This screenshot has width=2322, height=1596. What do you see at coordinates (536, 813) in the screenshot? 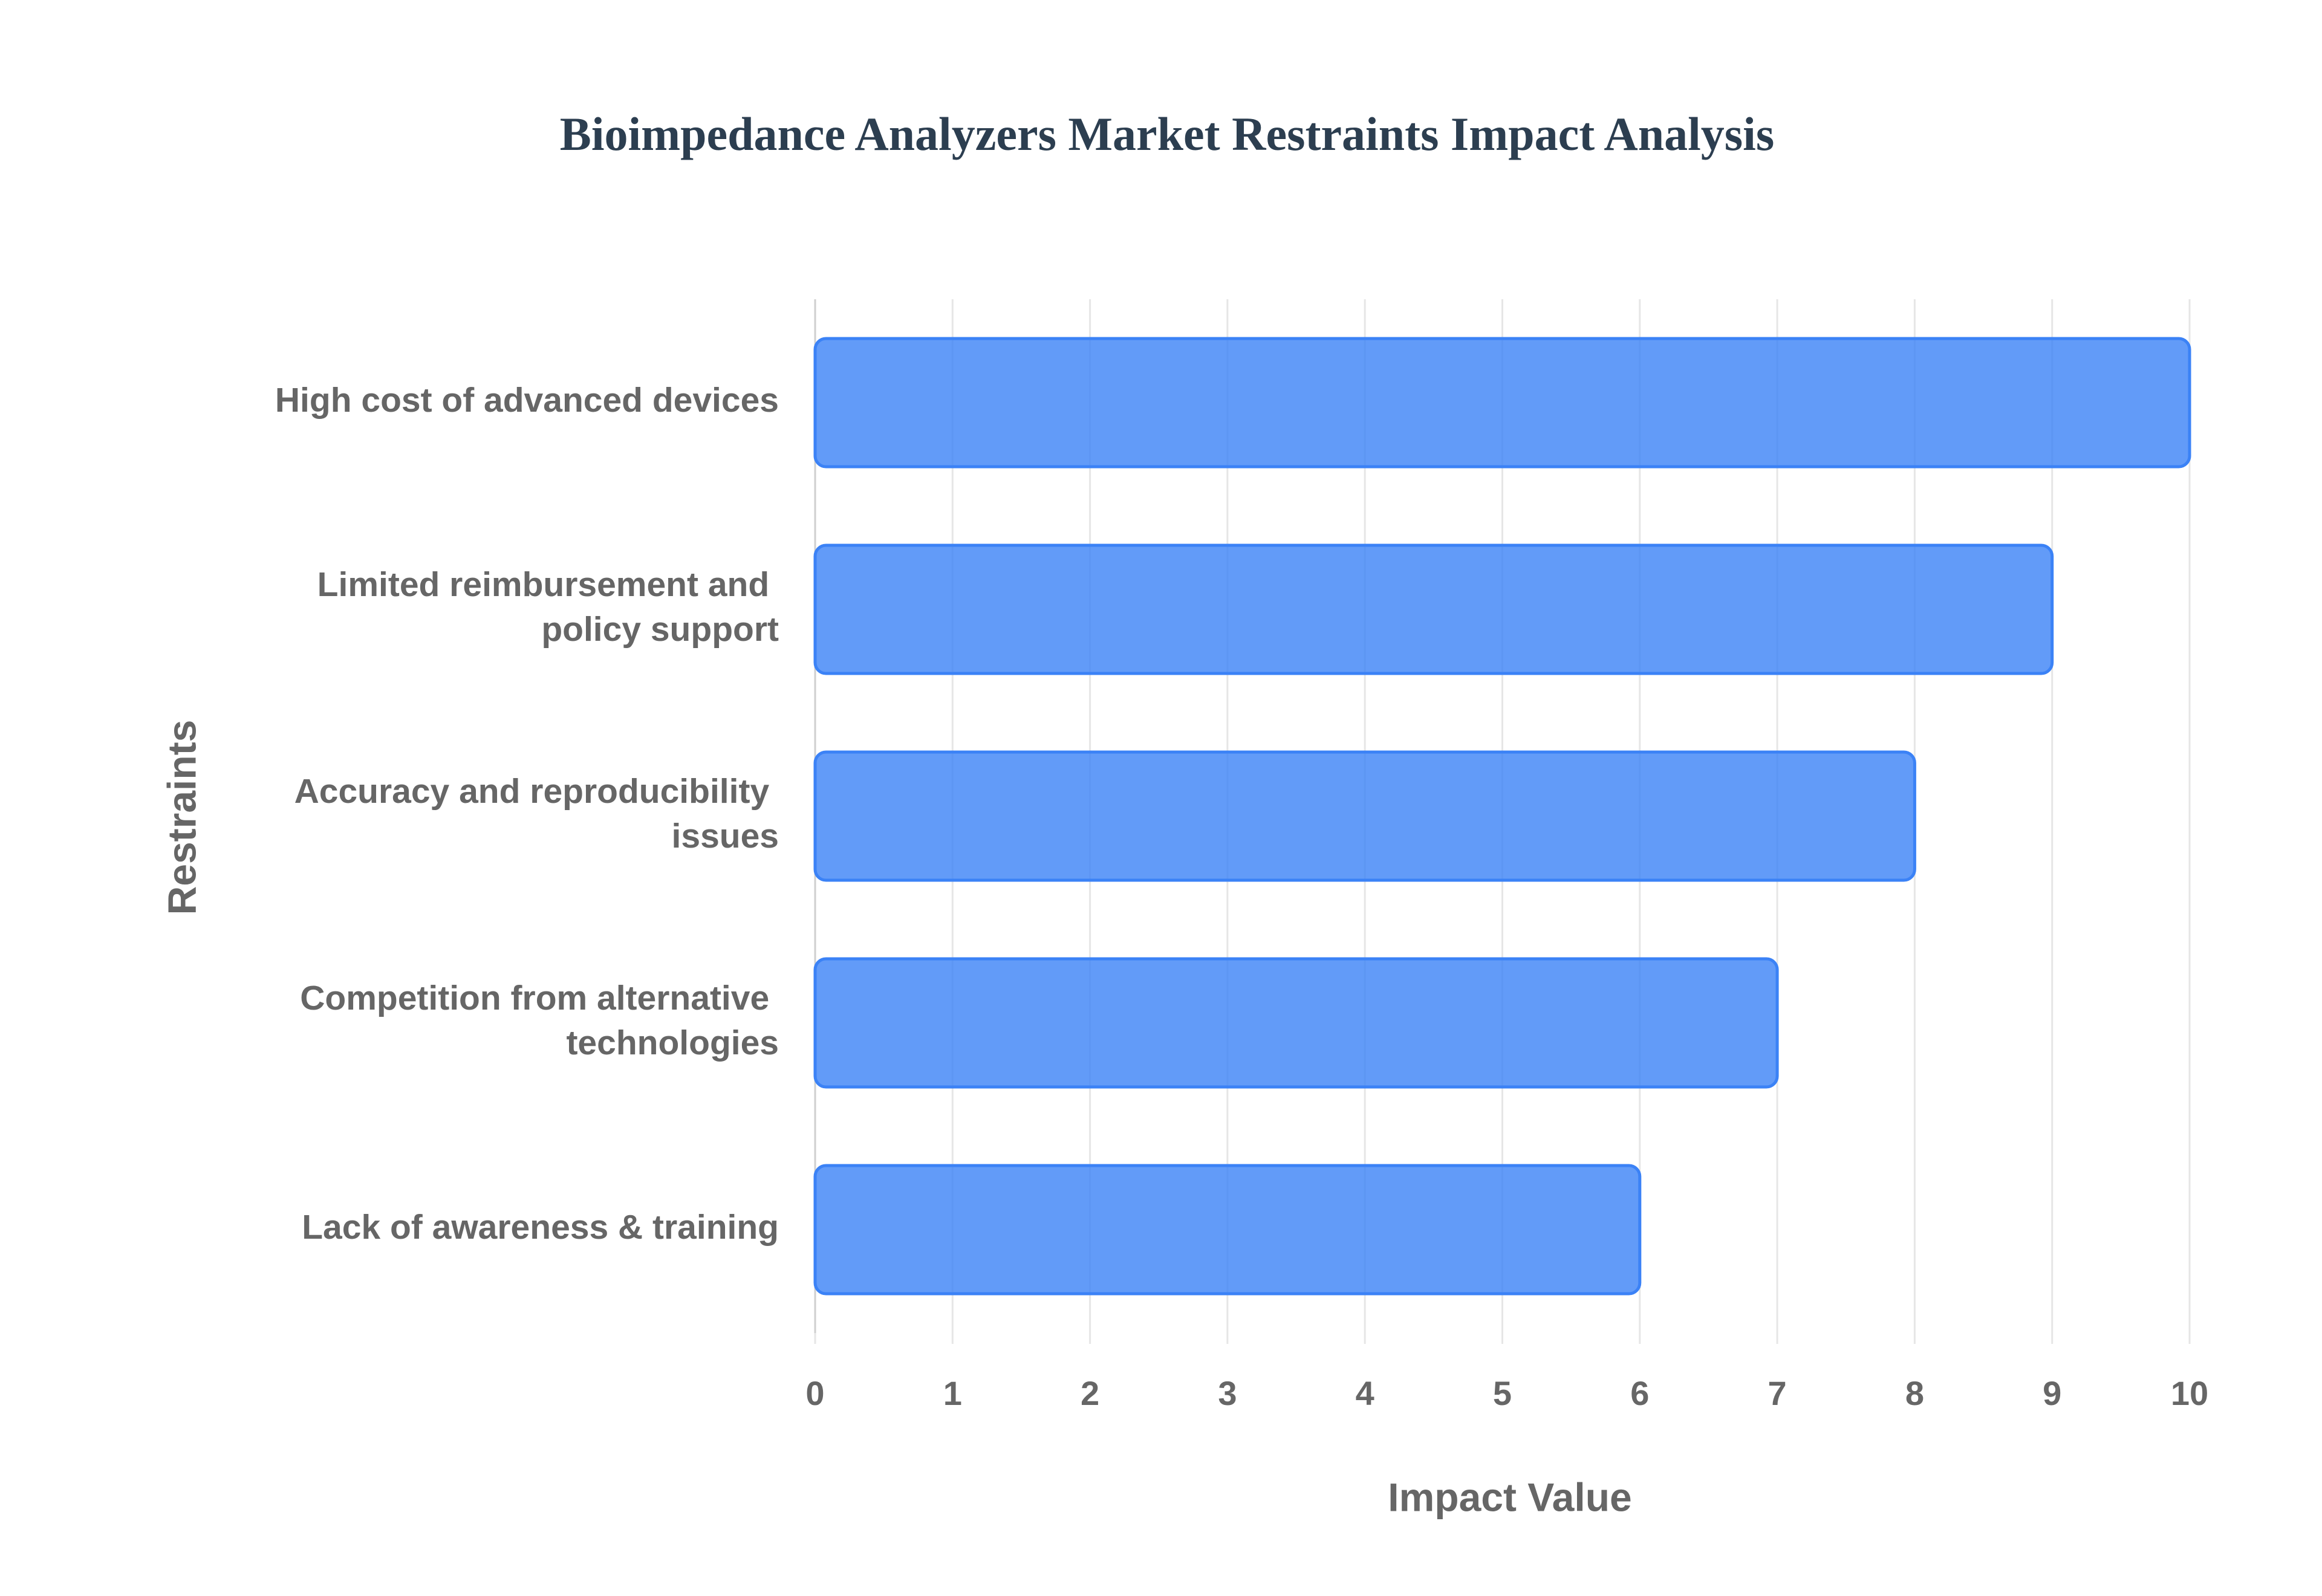
I see `y-tick-label: Accuracy and reproducibility issues` at bounding box center [536, 813].